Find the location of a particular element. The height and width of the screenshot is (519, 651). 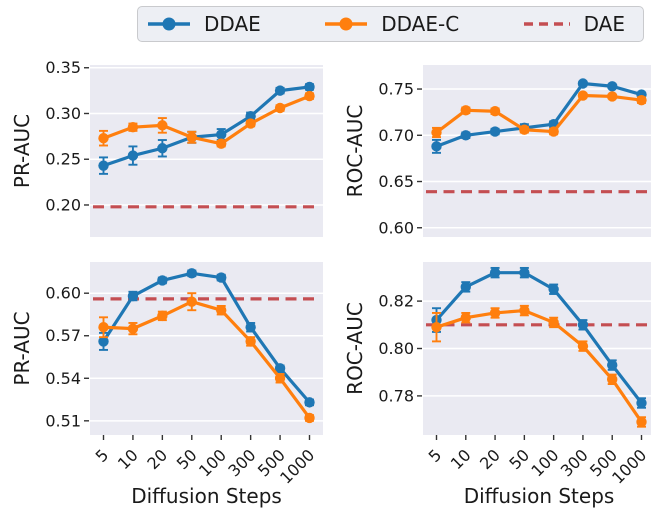

series-line-ddae-c is located at coordinates (206, 360).